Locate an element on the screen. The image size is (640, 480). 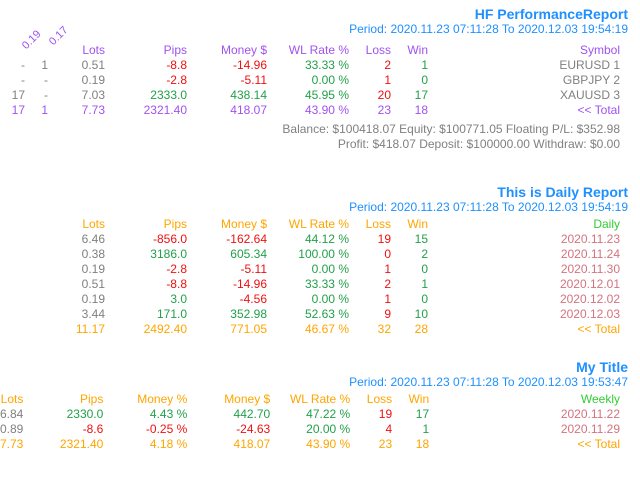
table-row: - 1 0.51 -8.8 -14.96 33.33 % 2 1 EURUSD 1 is located at coordinates (310, 65).